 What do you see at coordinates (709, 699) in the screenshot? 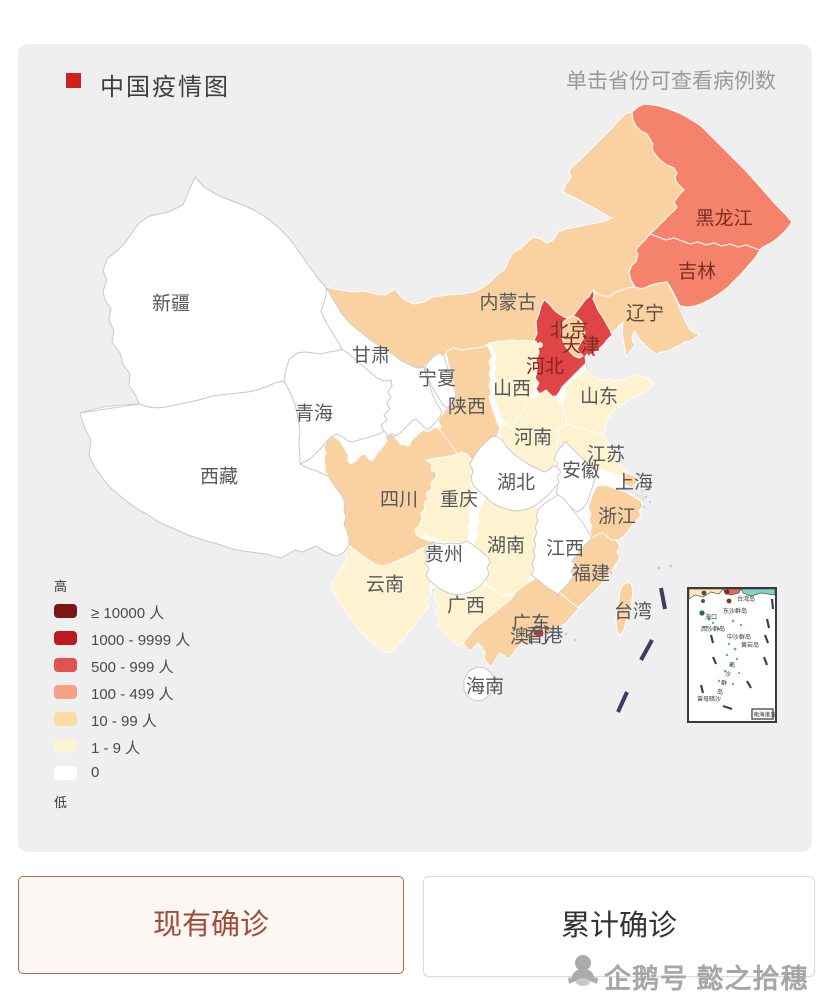
I see `svg-text: 曾母暗沙` at bounding box center [709, 699].